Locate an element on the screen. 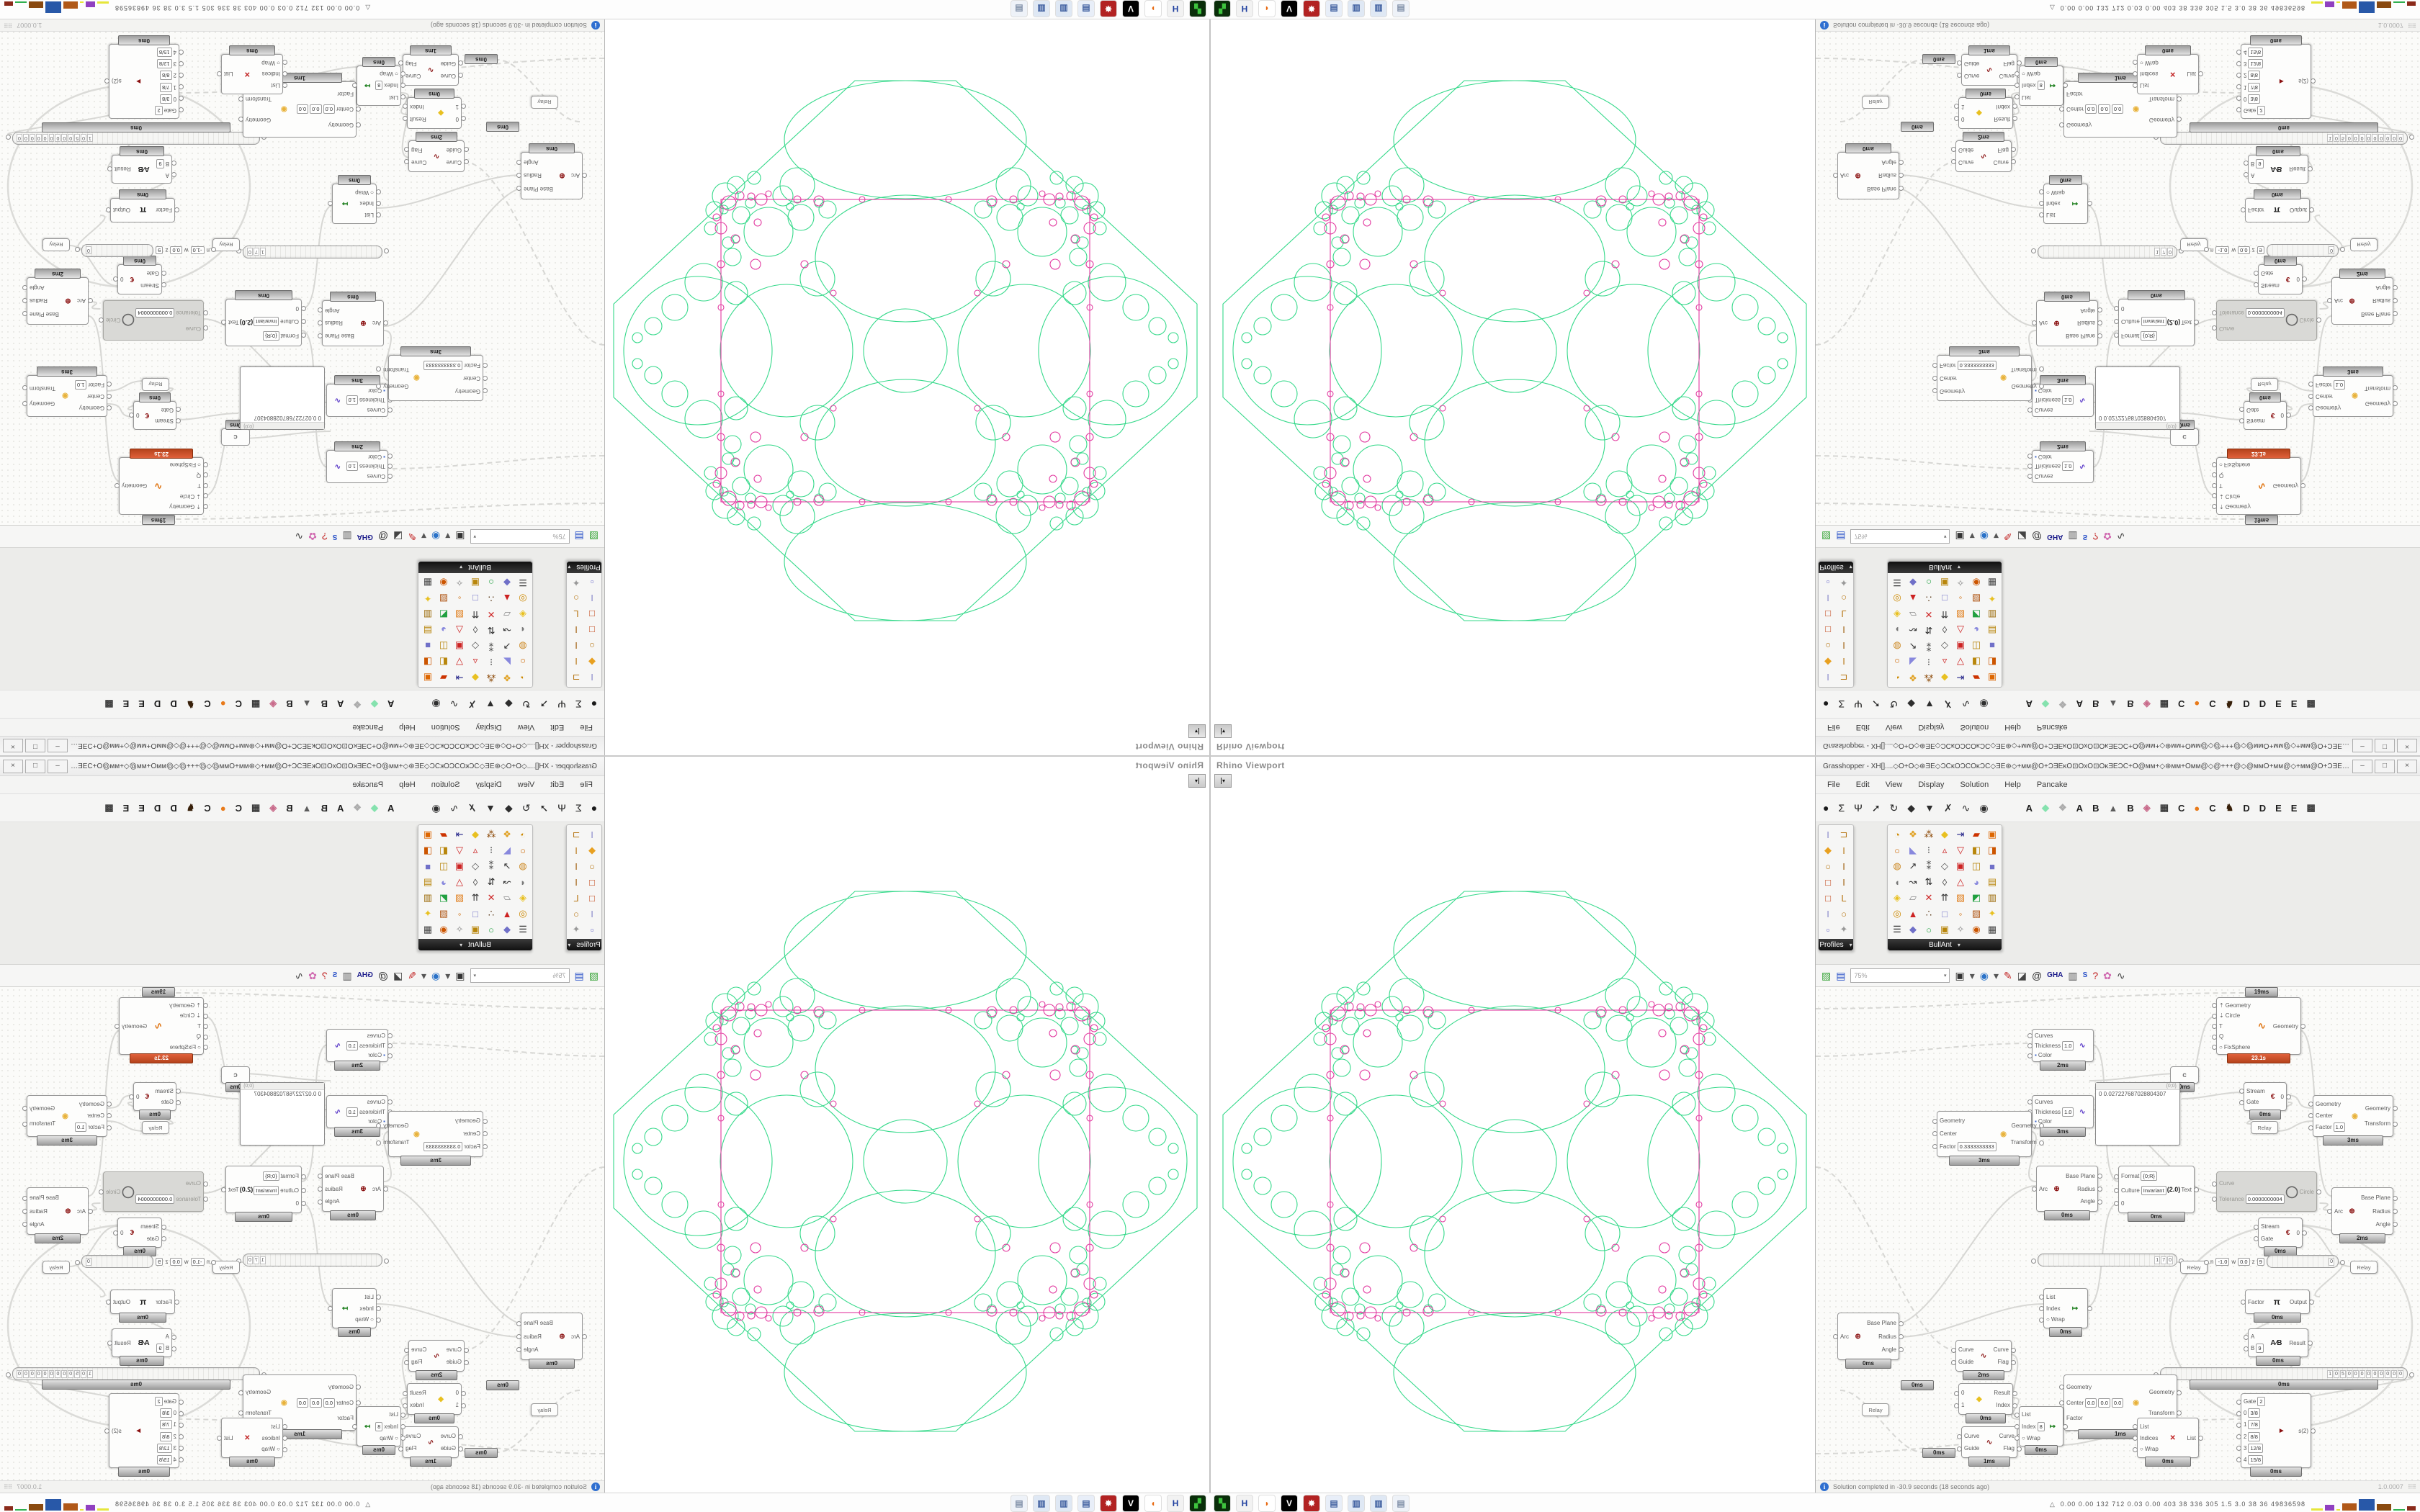 This screenshot has height=1512, width=2420. component-icon: ⁂ is located at coordinates (491, 834).